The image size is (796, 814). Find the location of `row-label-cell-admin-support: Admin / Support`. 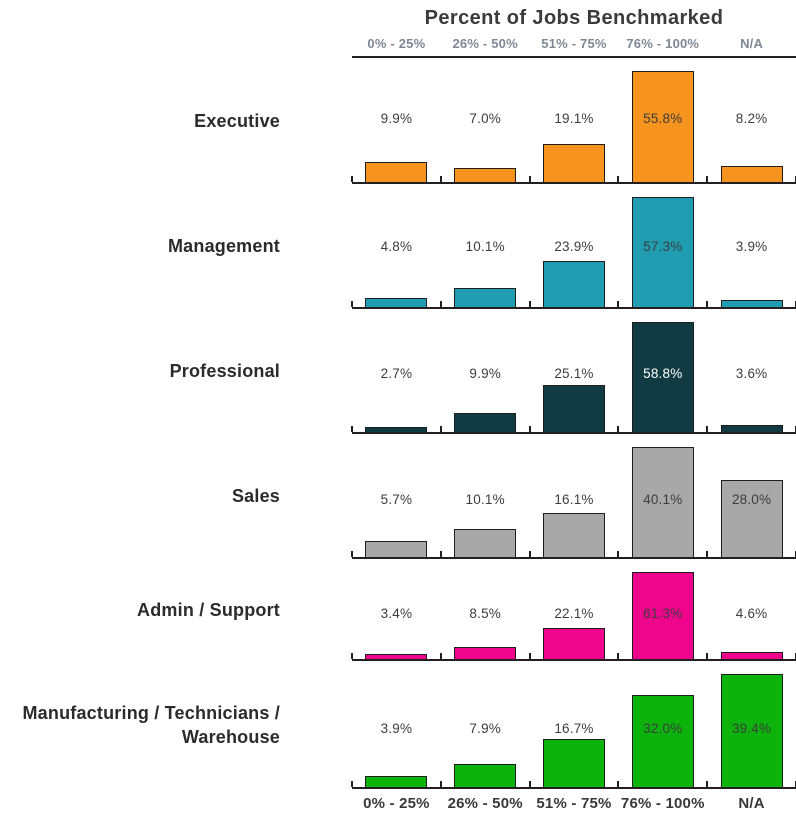

row-label-cell-admin-support: Admin / Support is located at coordinates (176, 610).